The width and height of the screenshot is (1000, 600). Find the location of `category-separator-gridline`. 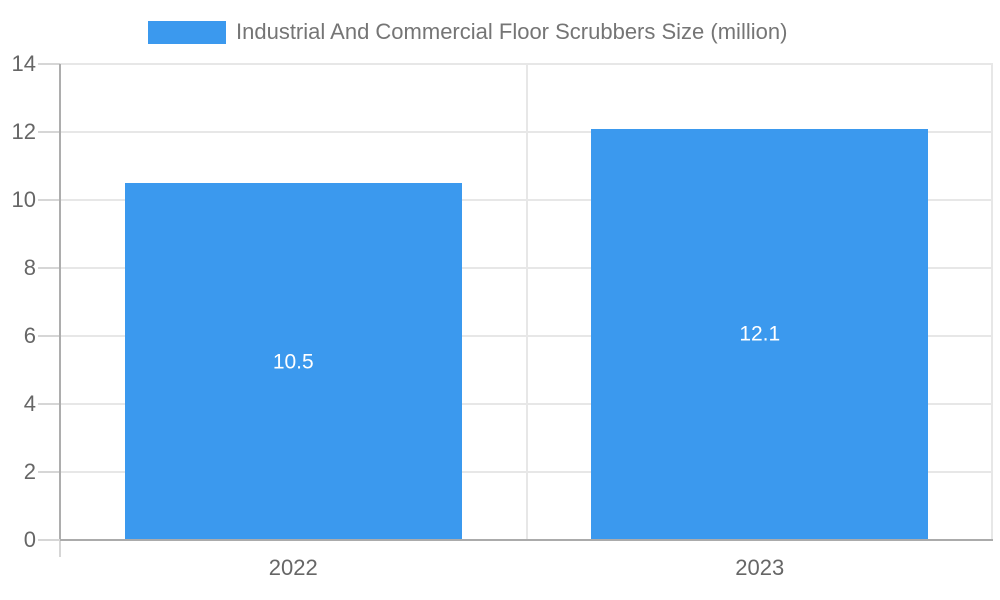

category-separator-gridline is located at coordinates (526, 302).